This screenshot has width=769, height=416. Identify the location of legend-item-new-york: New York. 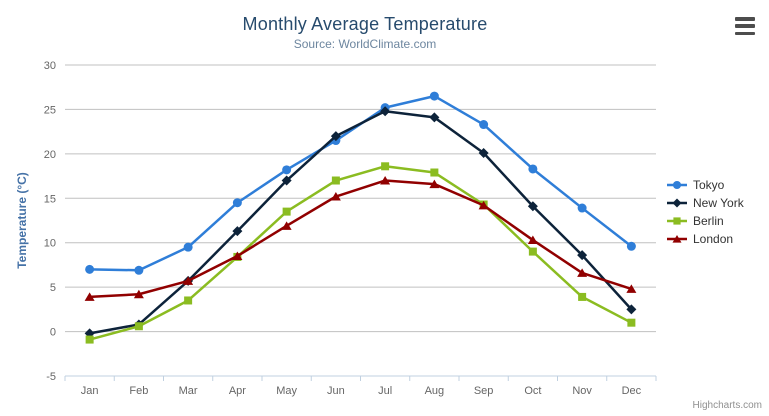
(705, 203).